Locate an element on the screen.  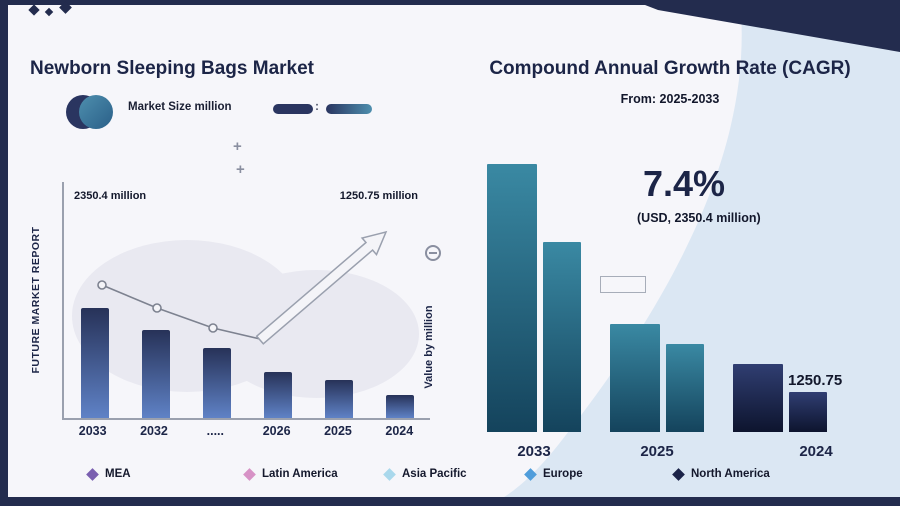
bar-2033-series-a is located at coordinates (512, 298).